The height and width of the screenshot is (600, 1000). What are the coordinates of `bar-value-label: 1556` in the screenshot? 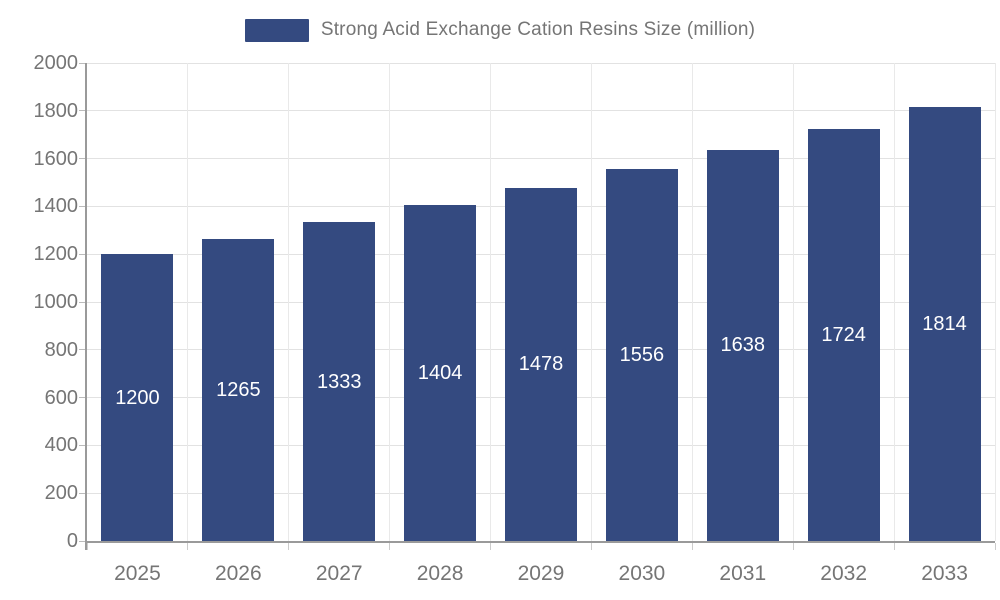 It's located at (642, 355).